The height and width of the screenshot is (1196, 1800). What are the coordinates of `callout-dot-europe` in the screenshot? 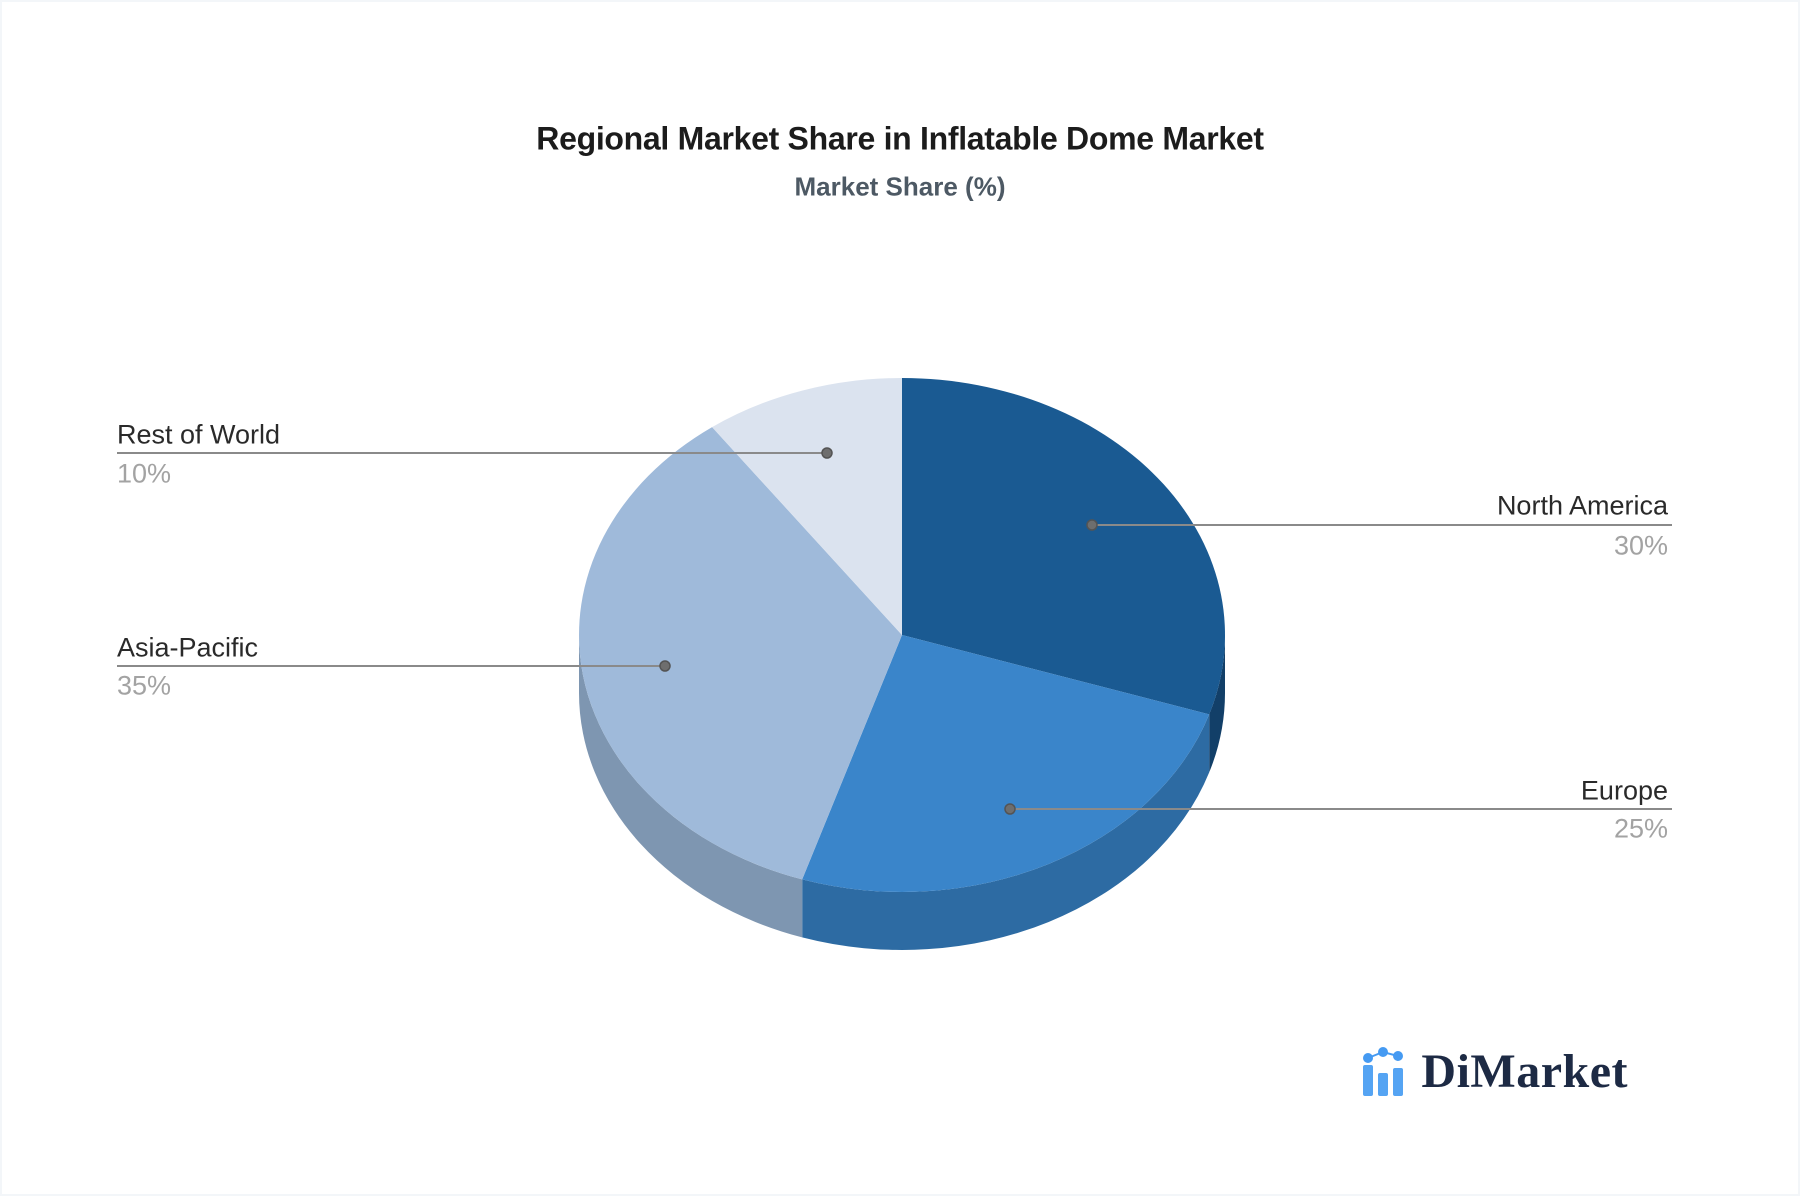 It's located at (1010, 809).